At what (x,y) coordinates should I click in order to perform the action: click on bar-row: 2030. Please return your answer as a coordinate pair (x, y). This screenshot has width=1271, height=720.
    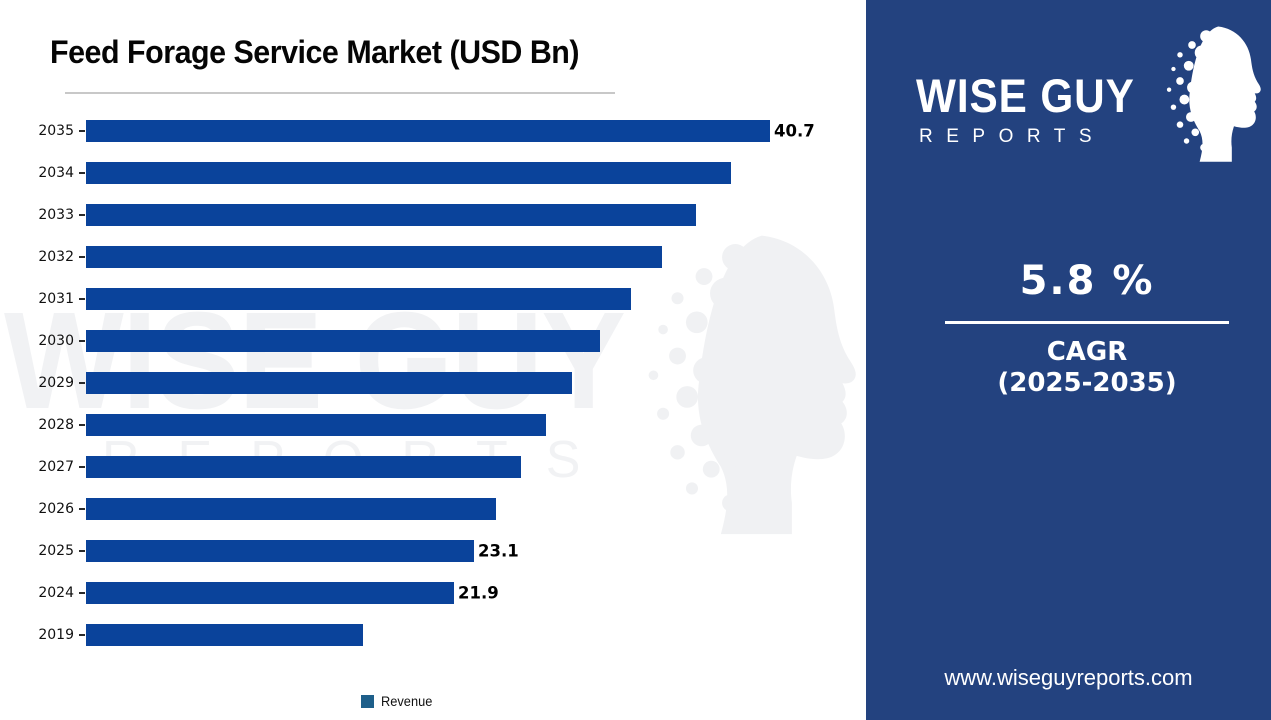
    Looking at the image, I should click on (433, 341).